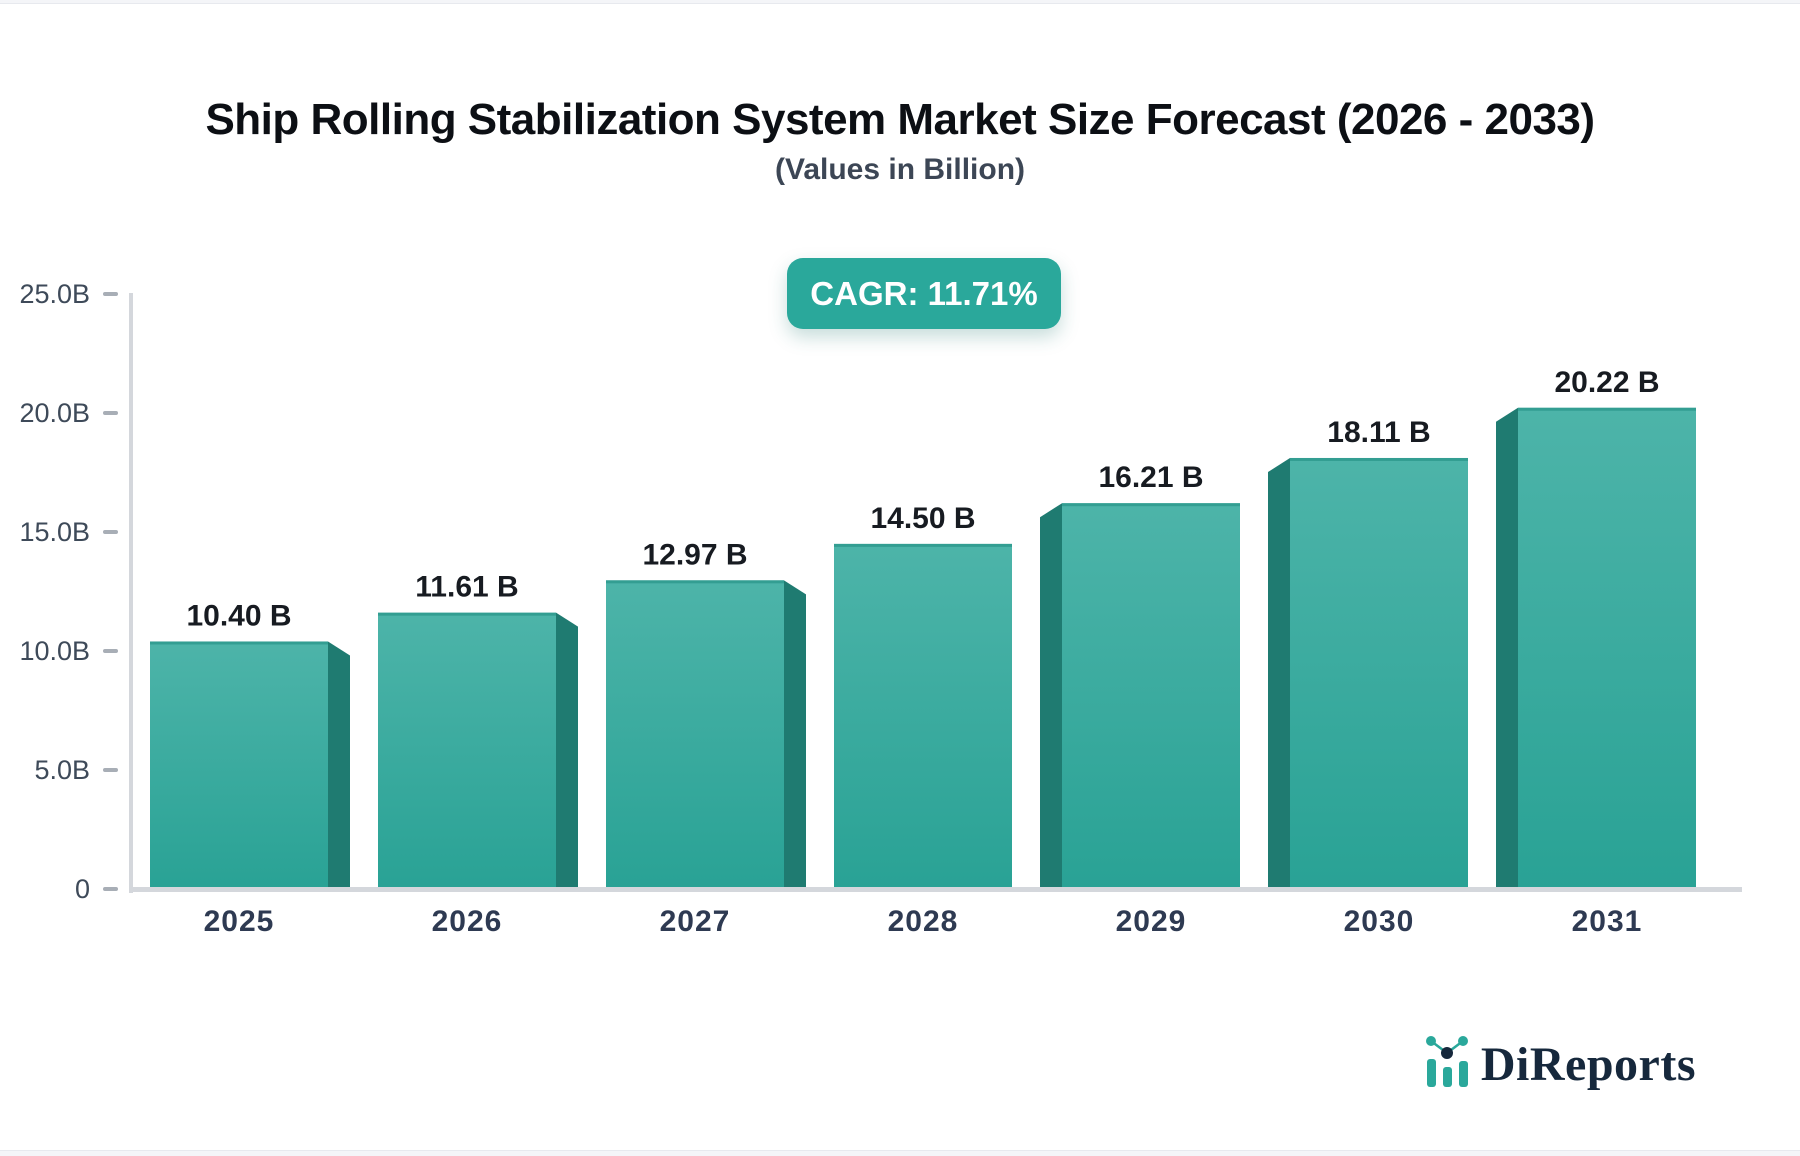  What do you see at coordinates (54, 651) in the screenshot?
I see `y-tick-label: 10.0B` at bounding box center [54, 651].